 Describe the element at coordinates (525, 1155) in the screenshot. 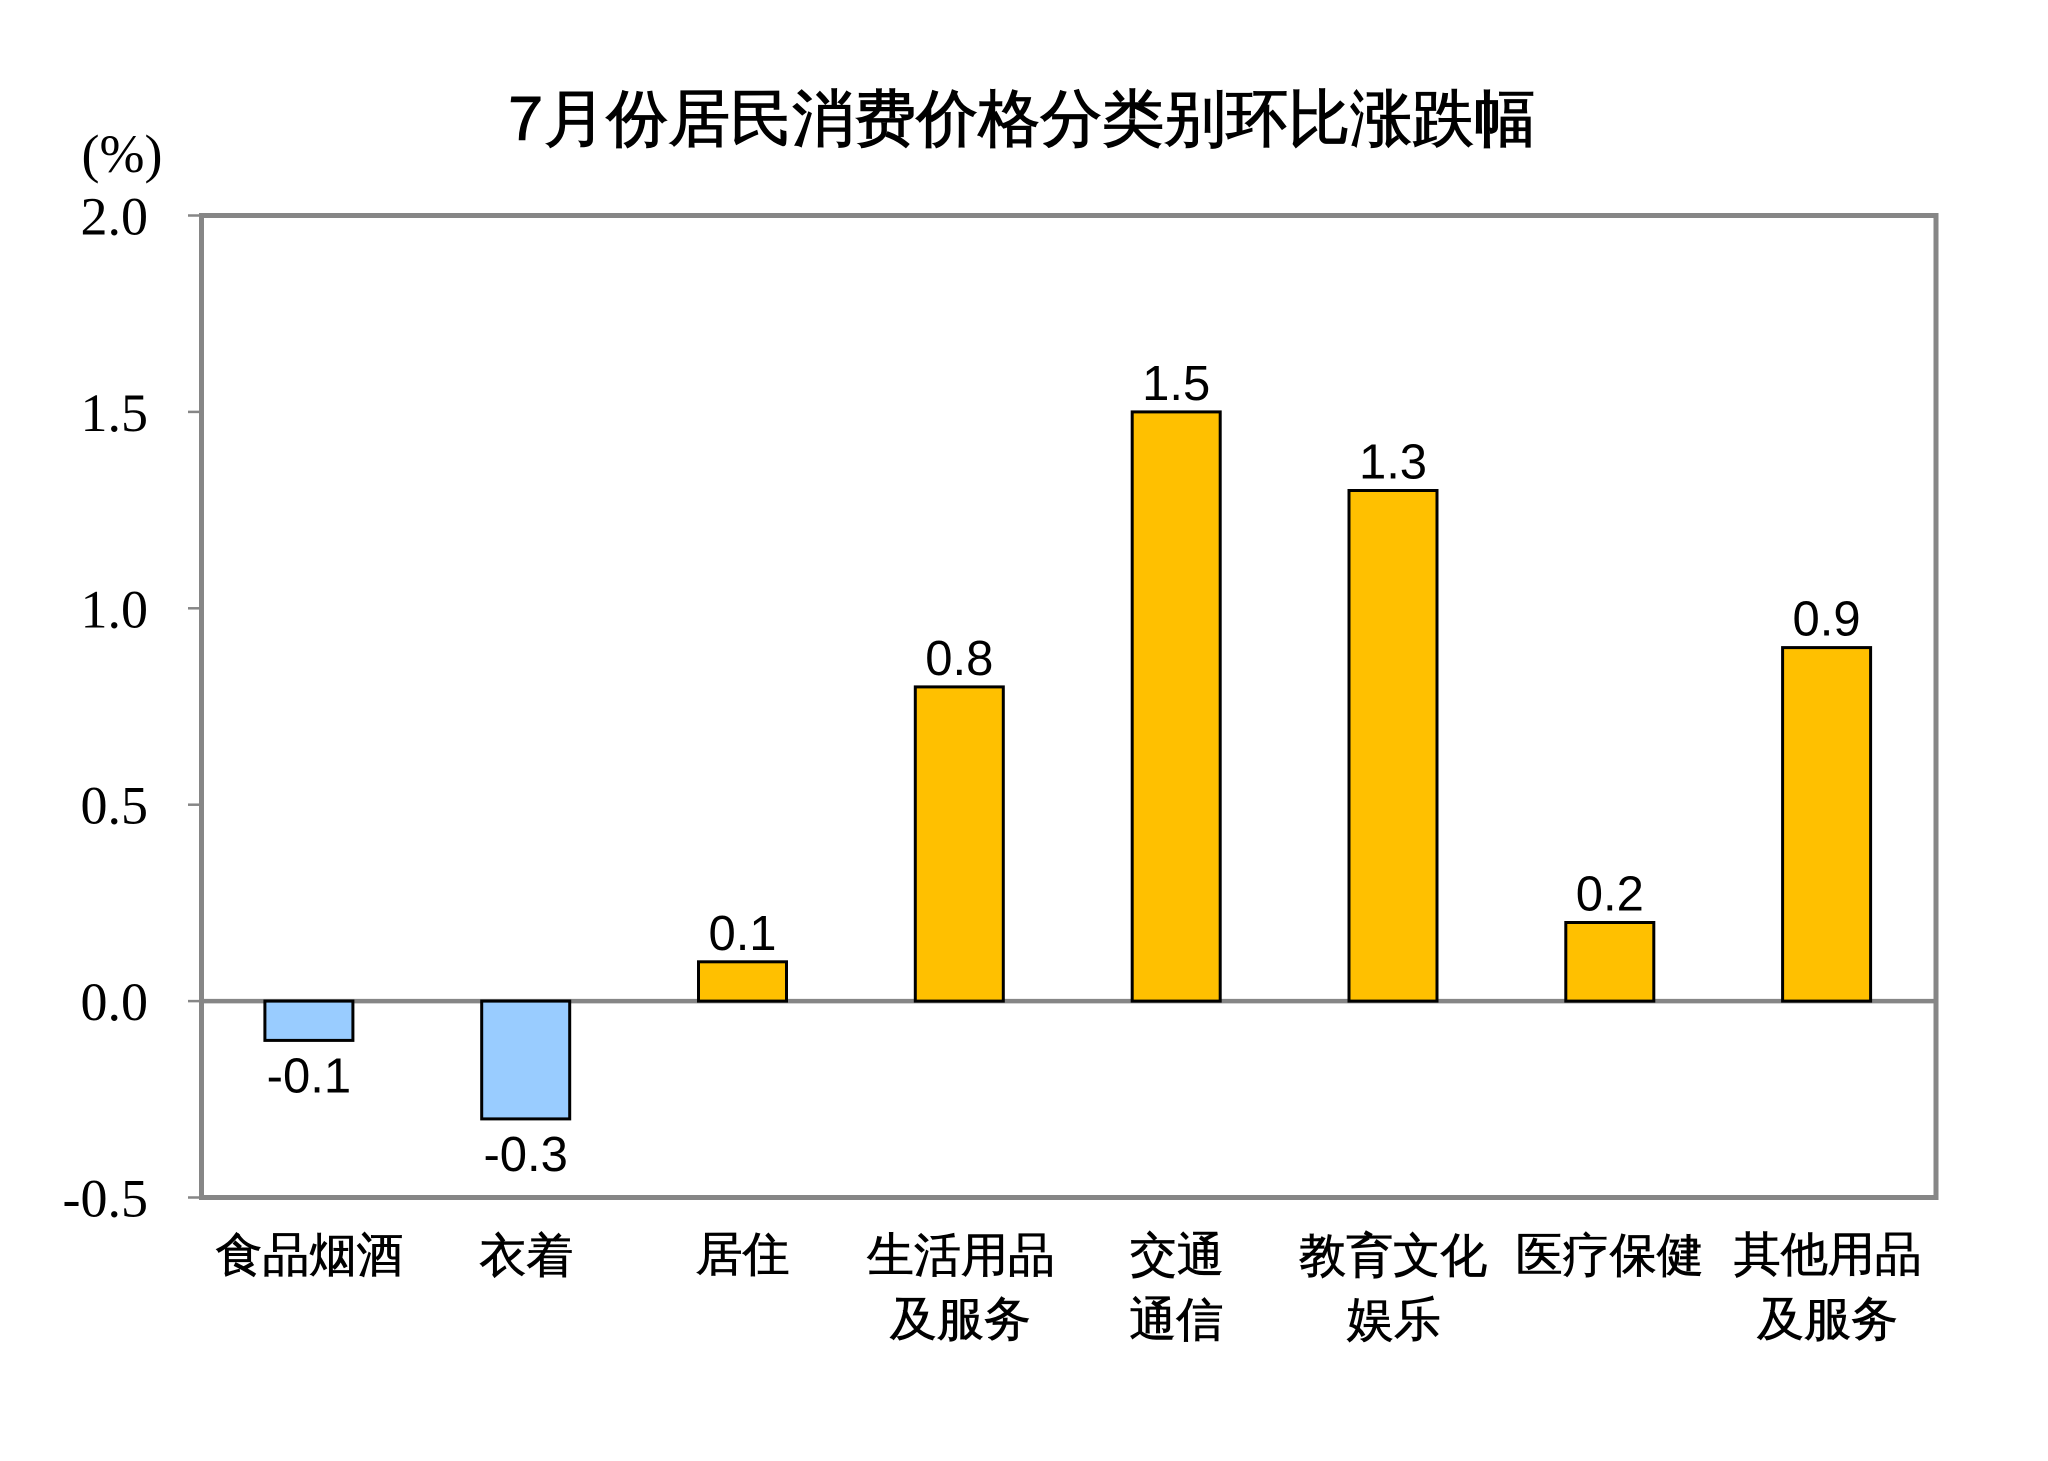

I see `svg-text: -0.3` at that location.